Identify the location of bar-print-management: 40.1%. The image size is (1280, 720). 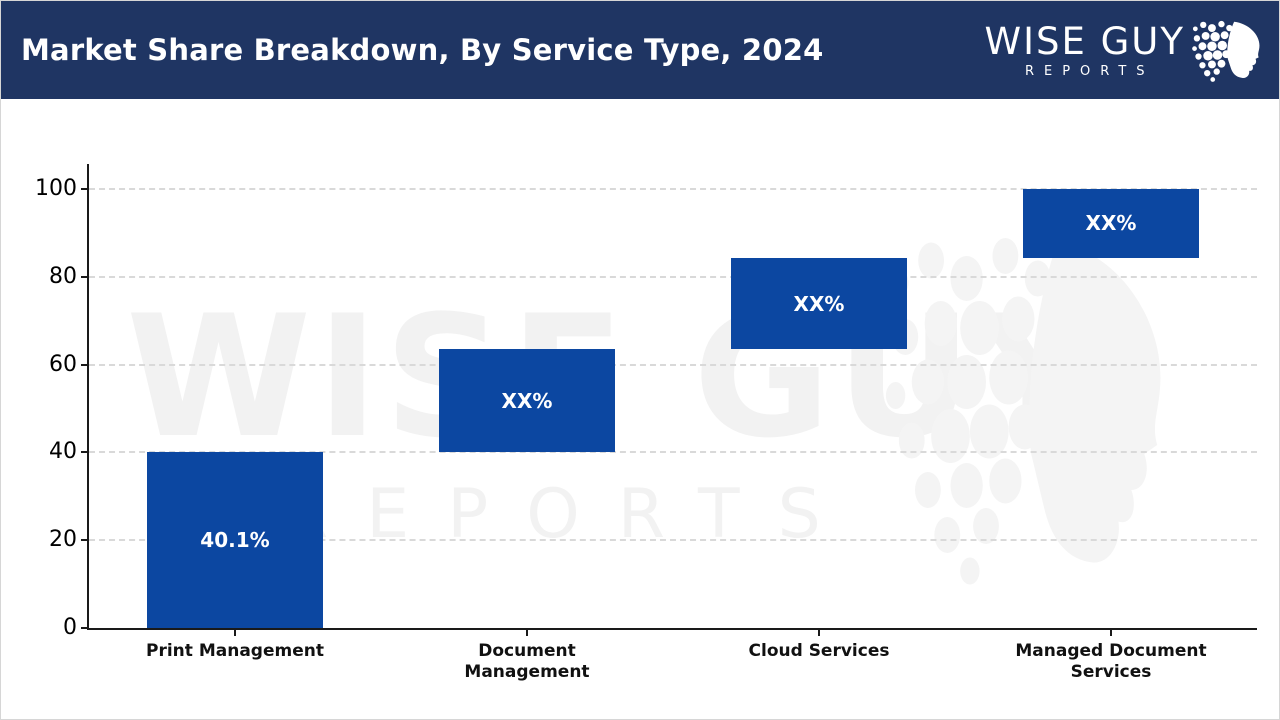
(235, 539).